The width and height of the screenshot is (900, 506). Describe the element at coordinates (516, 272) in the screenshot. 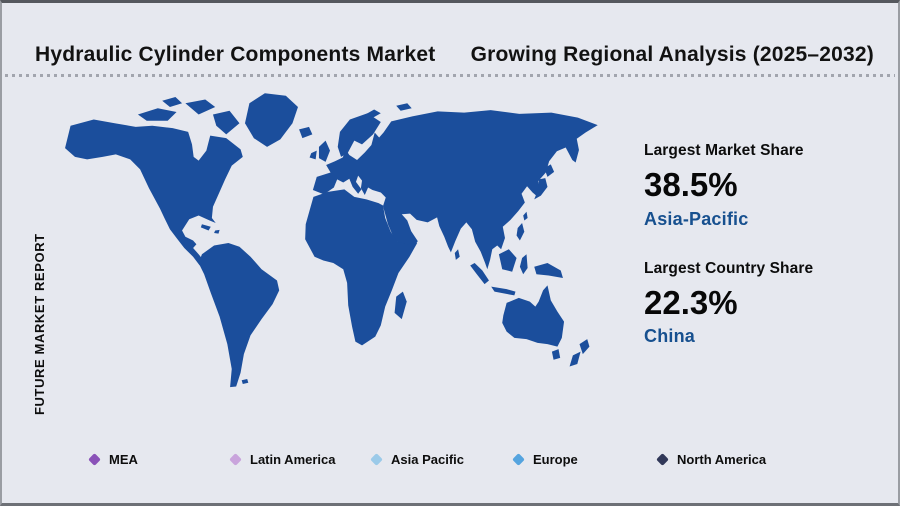

I see `indonesia` at that location.